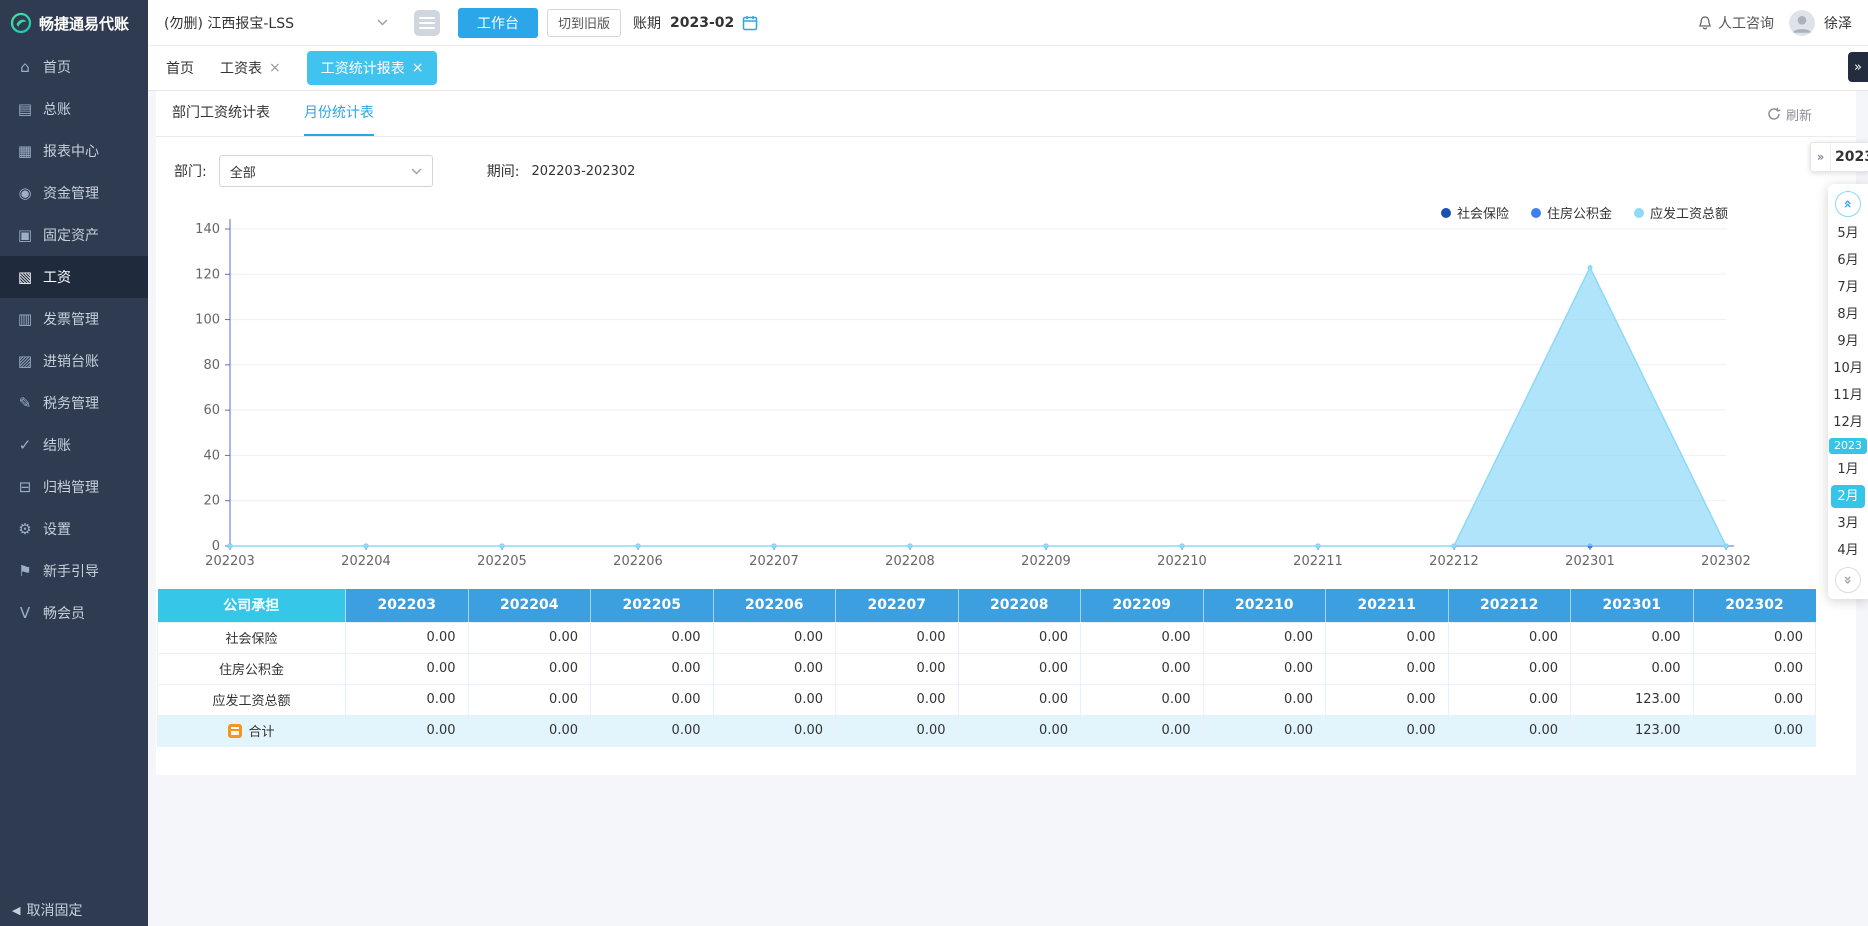 The width and height of the screenshot is (1868, 926). Describe the element at coordinates (47, 910) in the screenshot. I see `unpin-button: ◀ 取消固定` at that location.